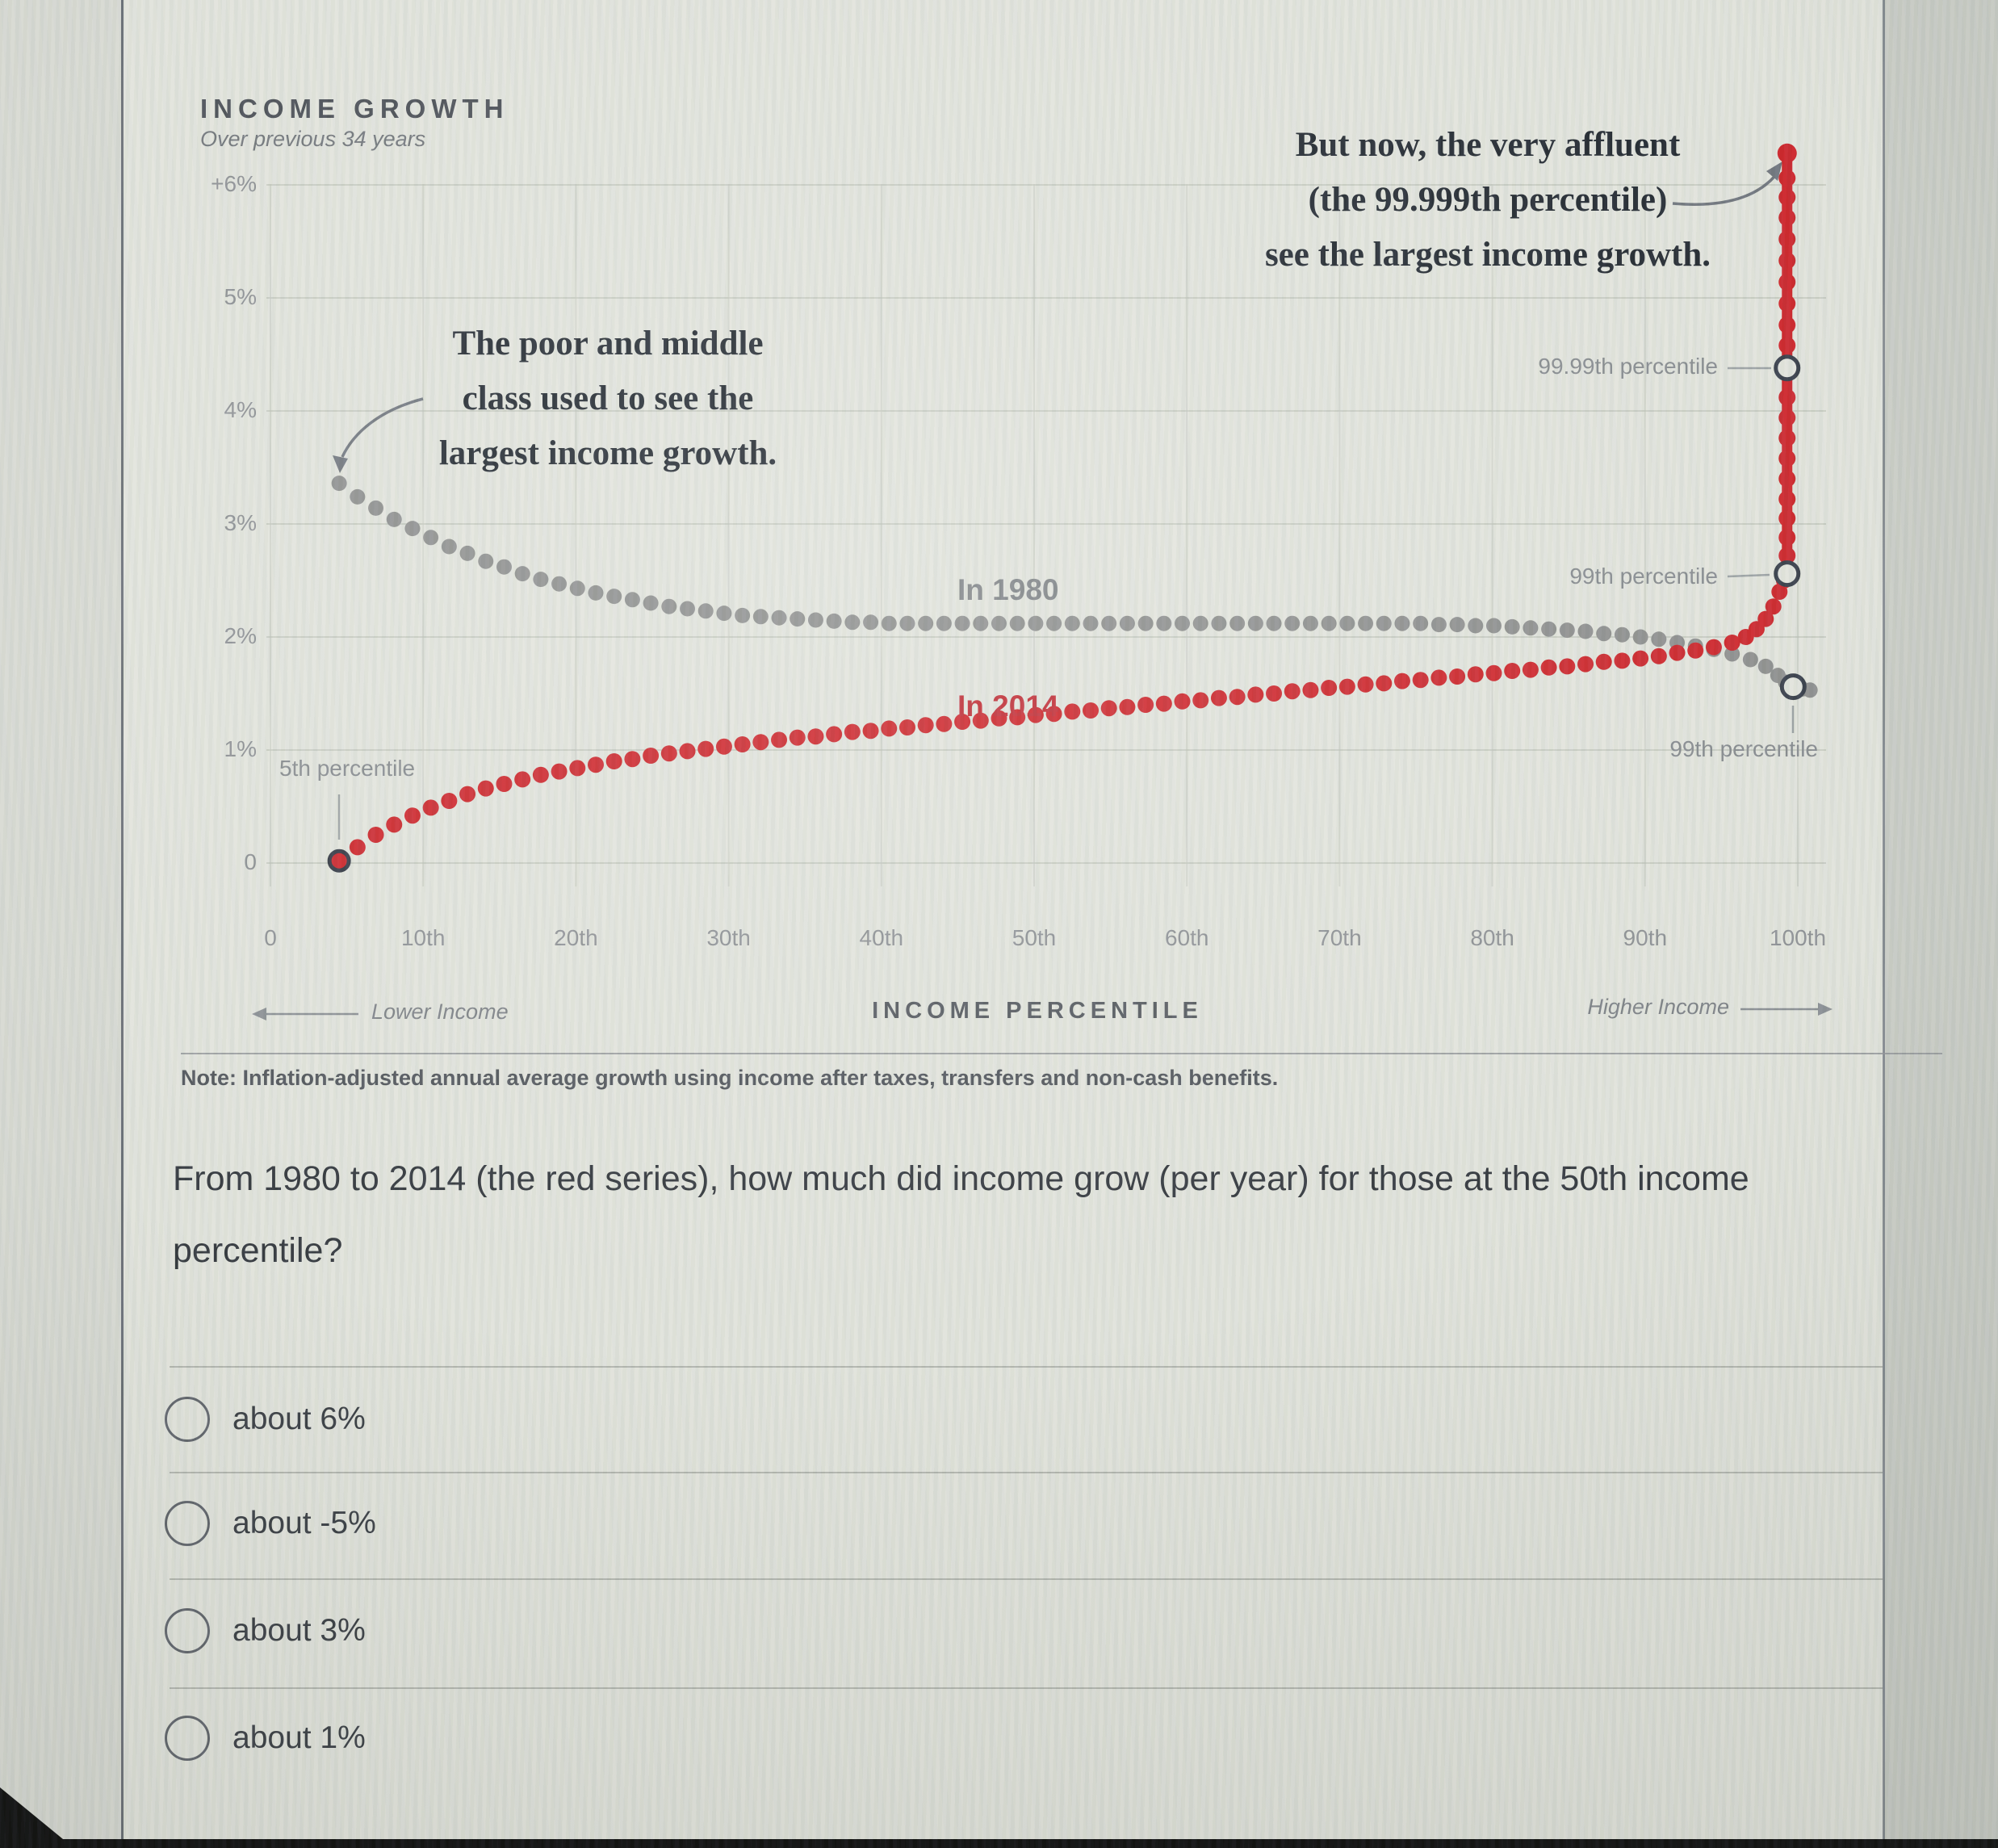 Image resolution: width=1998 pixels, height=1848 pixels. Describe the element at coordinates (299, 1737) in the screenshot. I see `option-label: about 1%` at that location.